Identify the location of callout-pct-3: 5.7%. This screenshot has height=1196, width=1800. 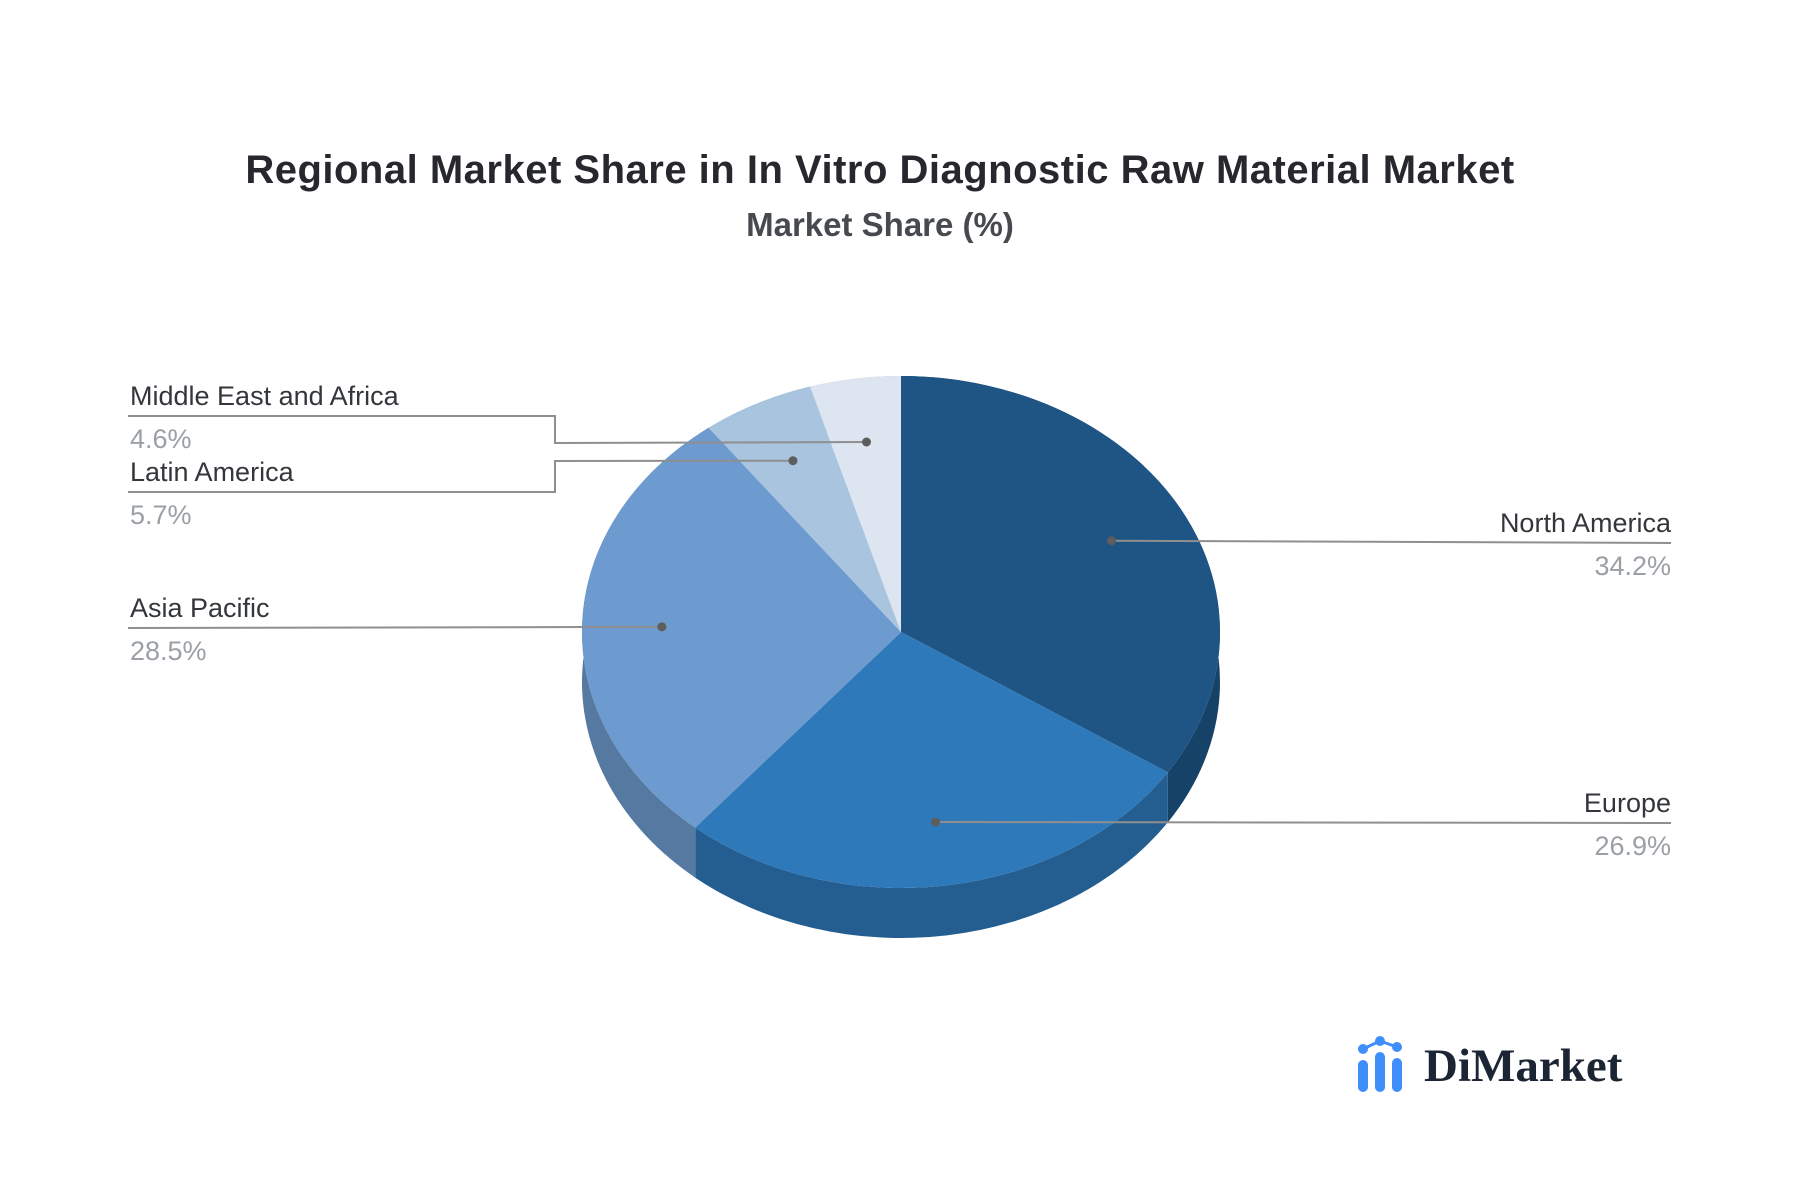
(161, 515).